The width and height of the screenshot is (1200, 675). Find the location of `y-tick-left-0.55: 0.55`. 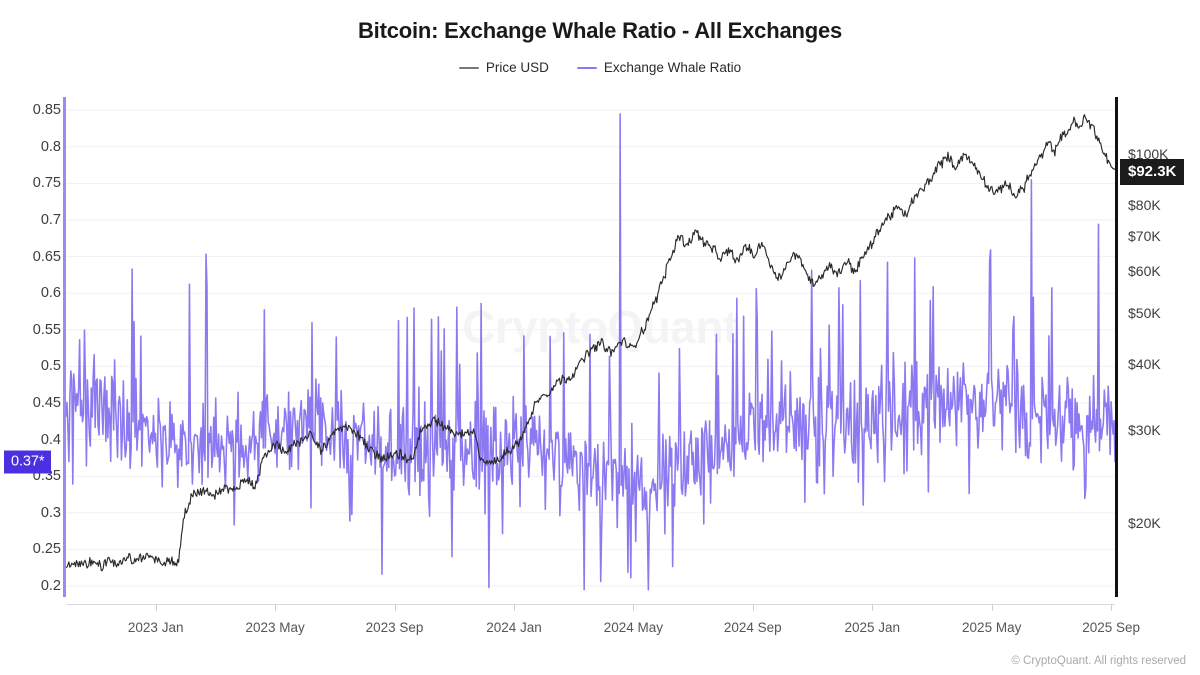

y-tick-left-0.55: 0.55 is located at coordinates (46, 329).